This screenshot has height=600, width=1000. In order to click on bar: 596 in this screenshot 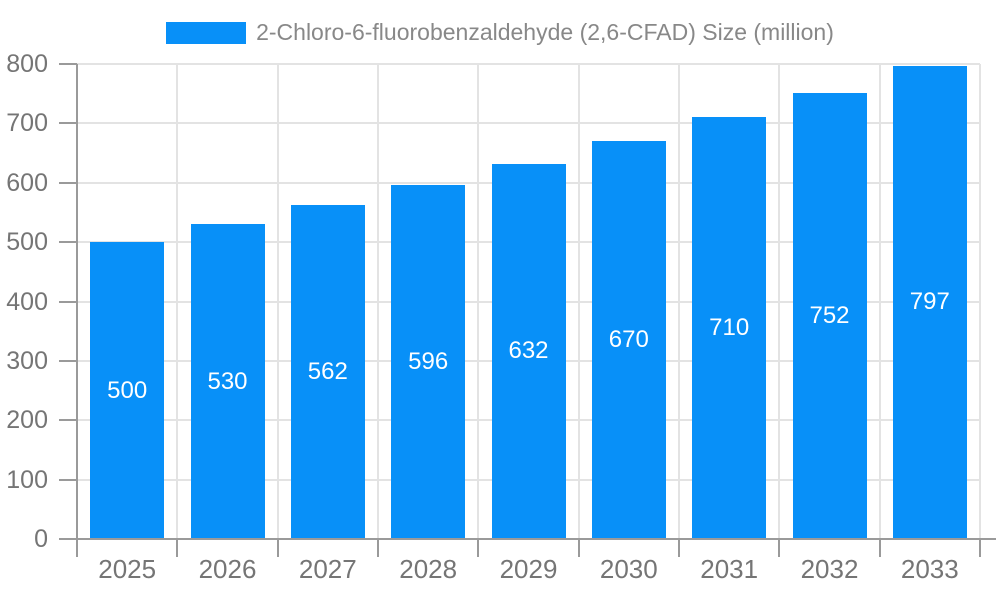, I will do `click(428, 362)`.